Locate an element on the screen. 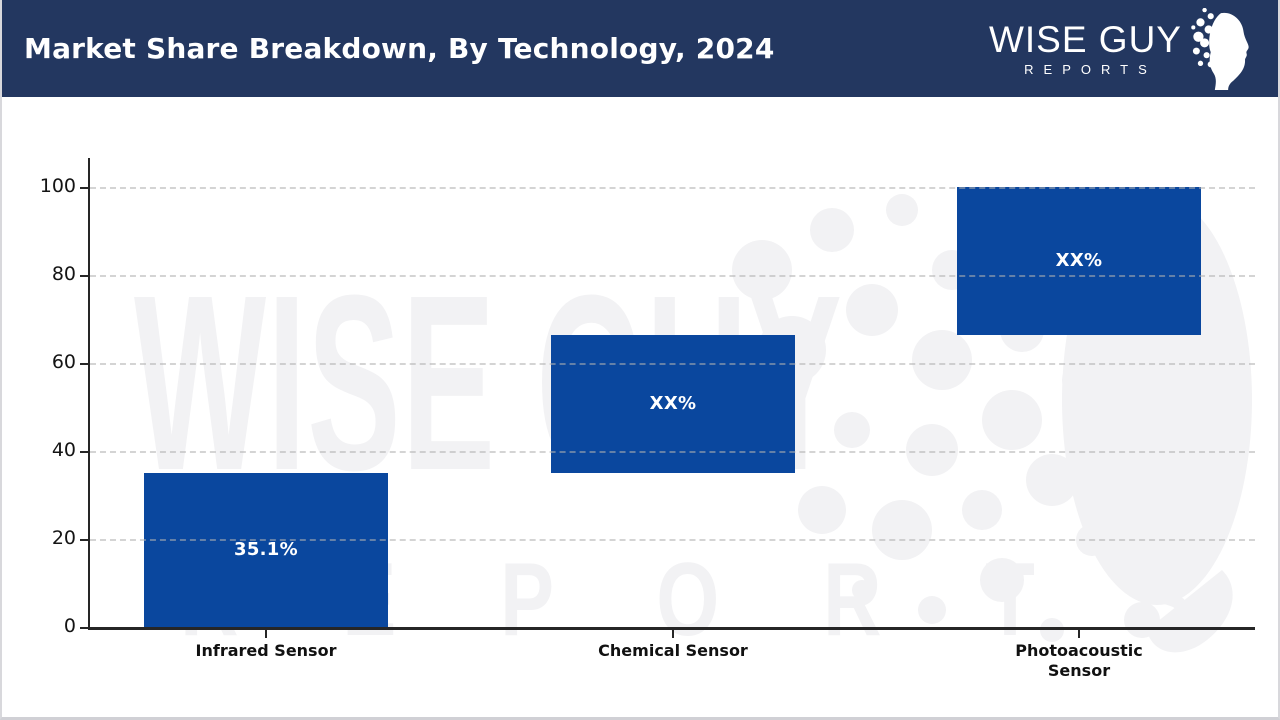  x-category-label: Infrared Sensor is located at coordinates (266, 650).